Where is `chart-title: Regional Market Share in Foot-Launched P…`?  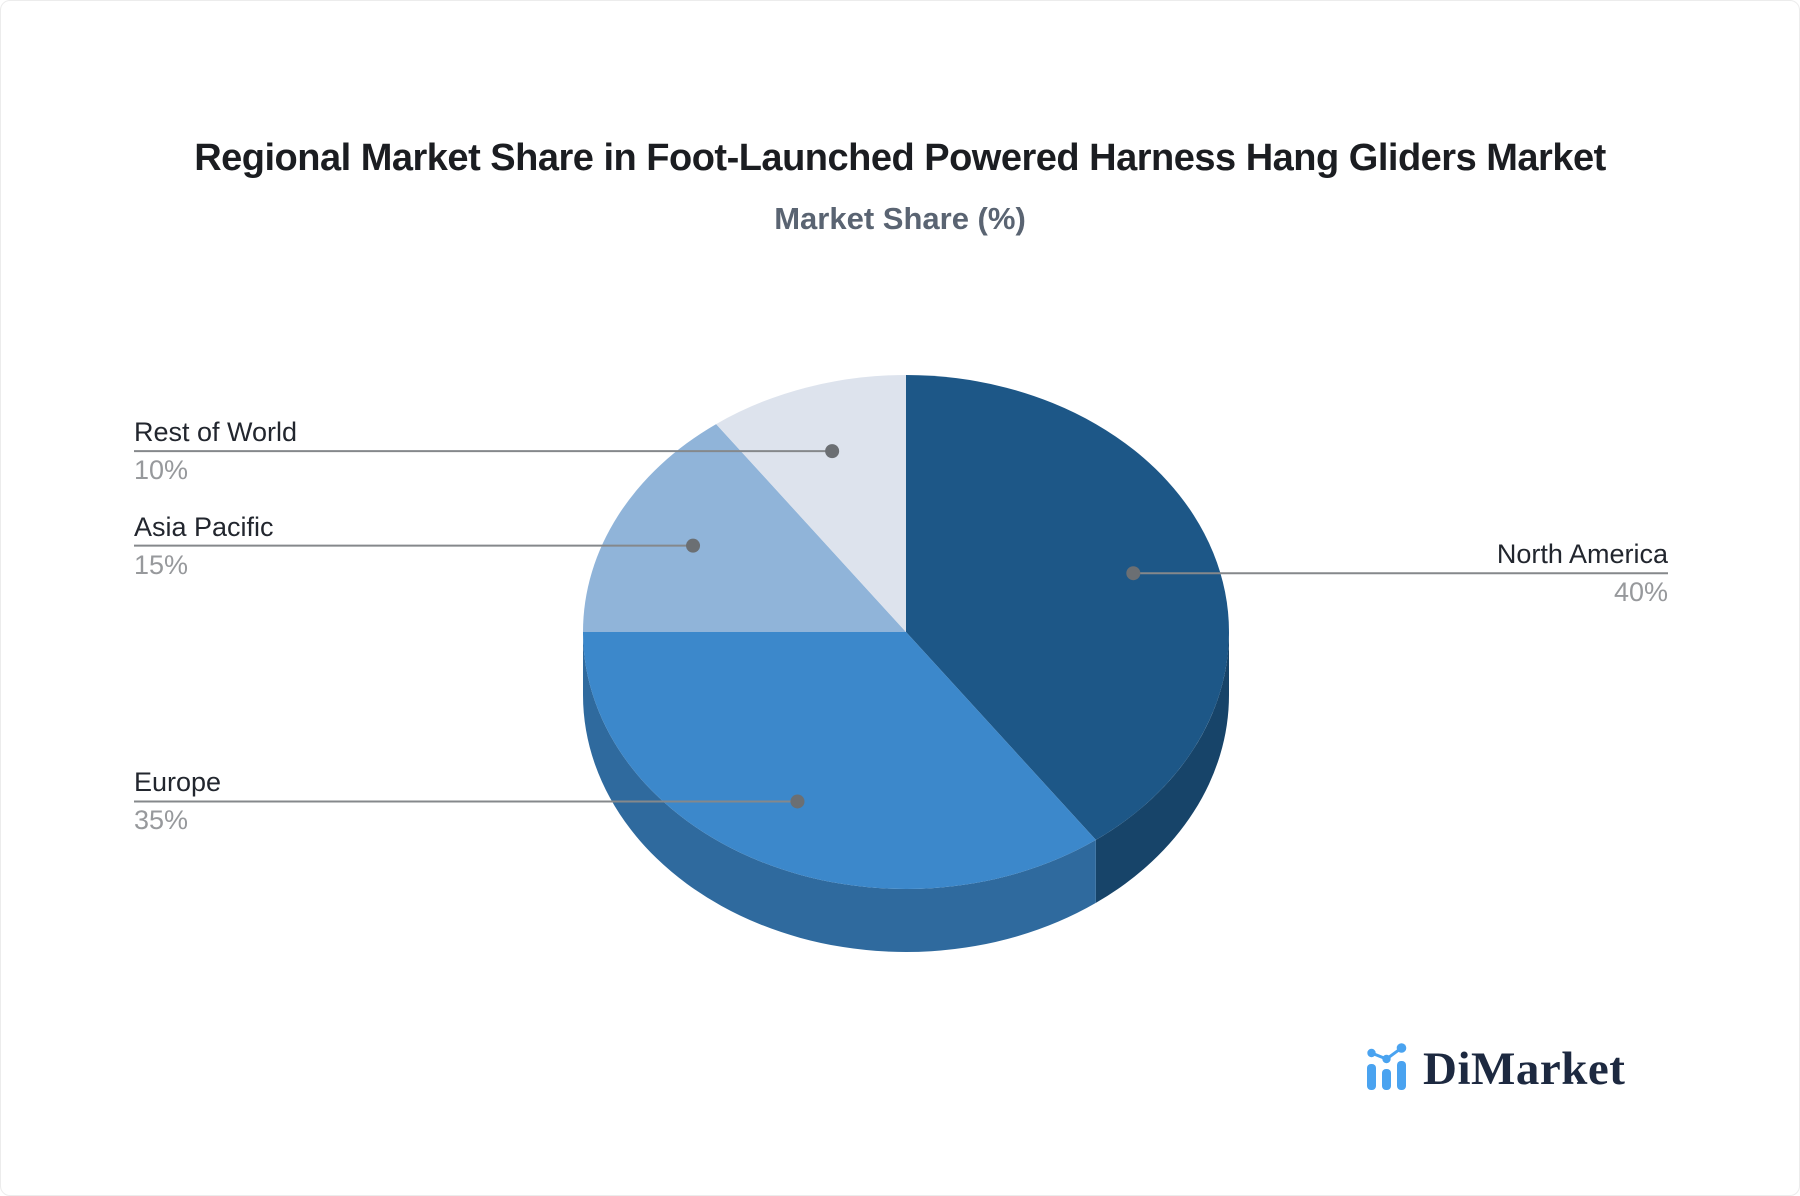 chart-title: Regional Market Share in Foot-Launched P… is located at coordinates (900, 158).